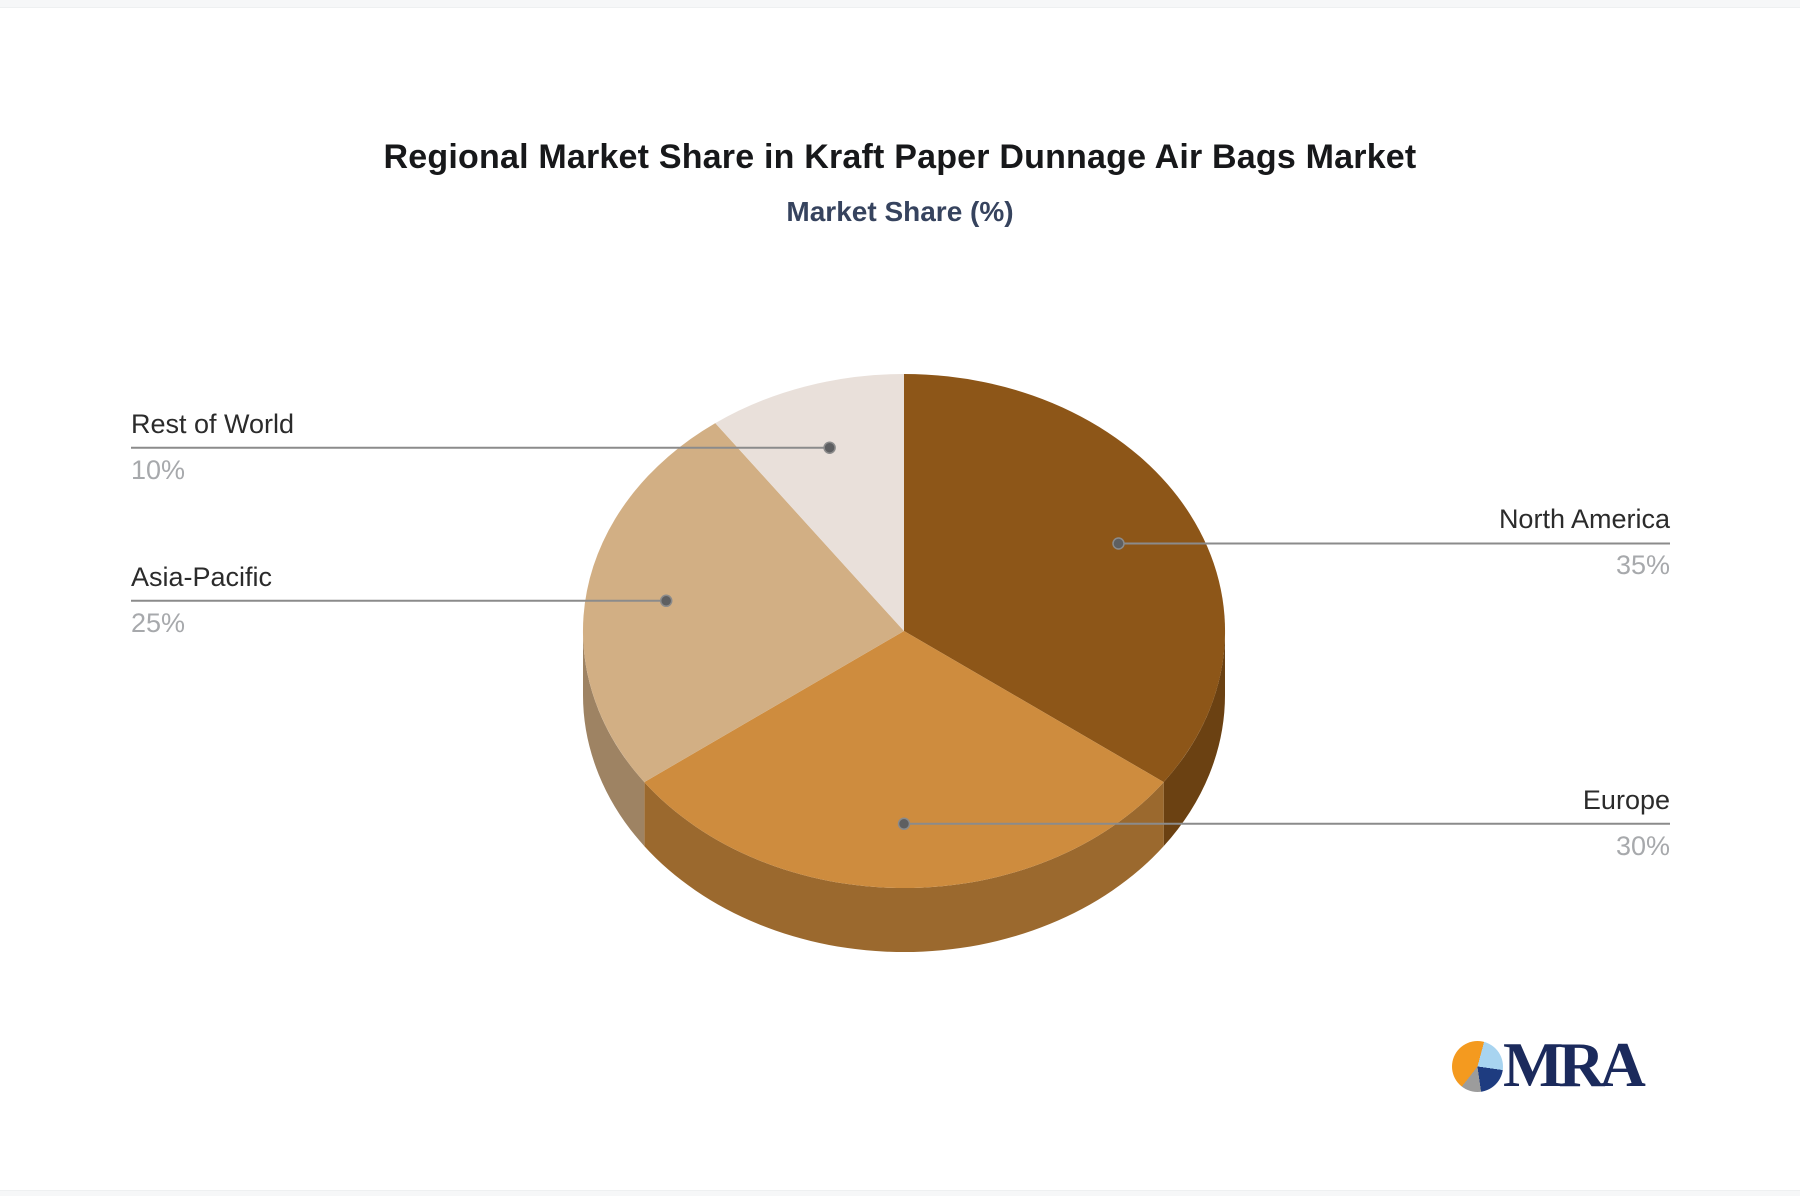 The width and height of the screenshot is (1800, 1196). What do you see at coordinates (1574, 1064) in the screenshot?
I see `mra-logo-text: MRA` at bounding box center [1574, 1064].